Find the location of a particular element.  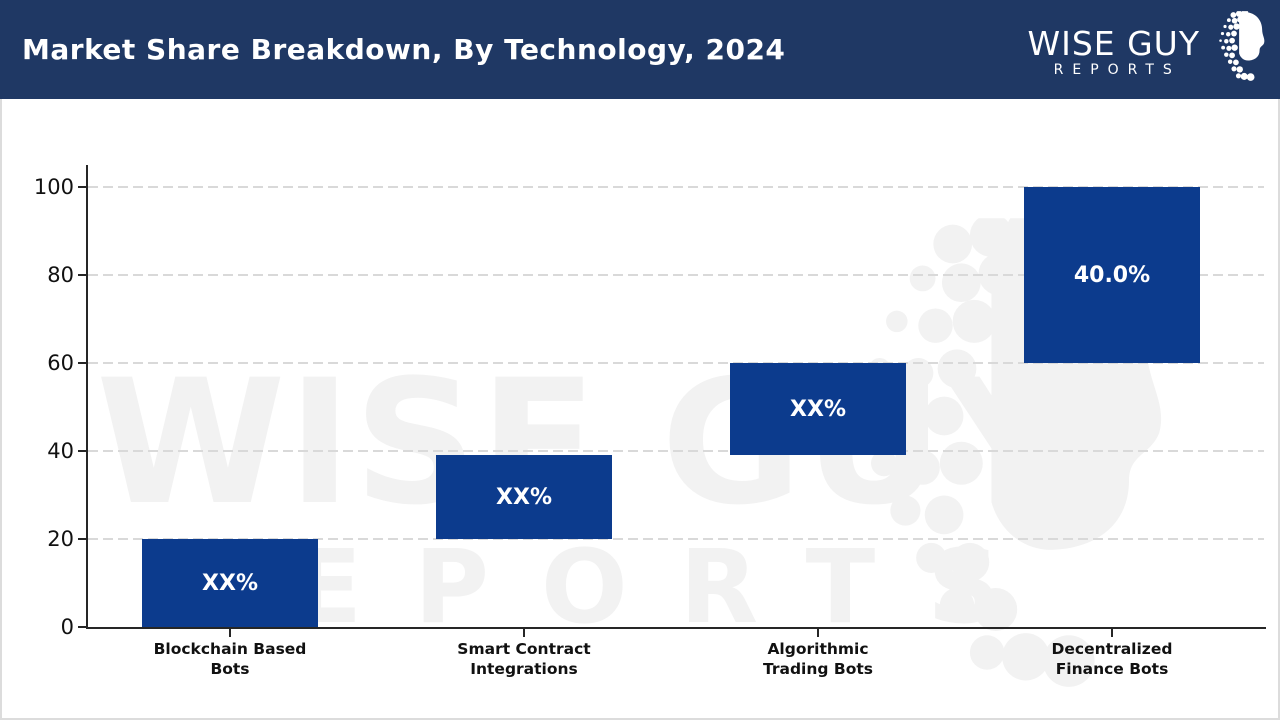

bar-segment-4: 40.0% is located at coordinates (1112, 275).